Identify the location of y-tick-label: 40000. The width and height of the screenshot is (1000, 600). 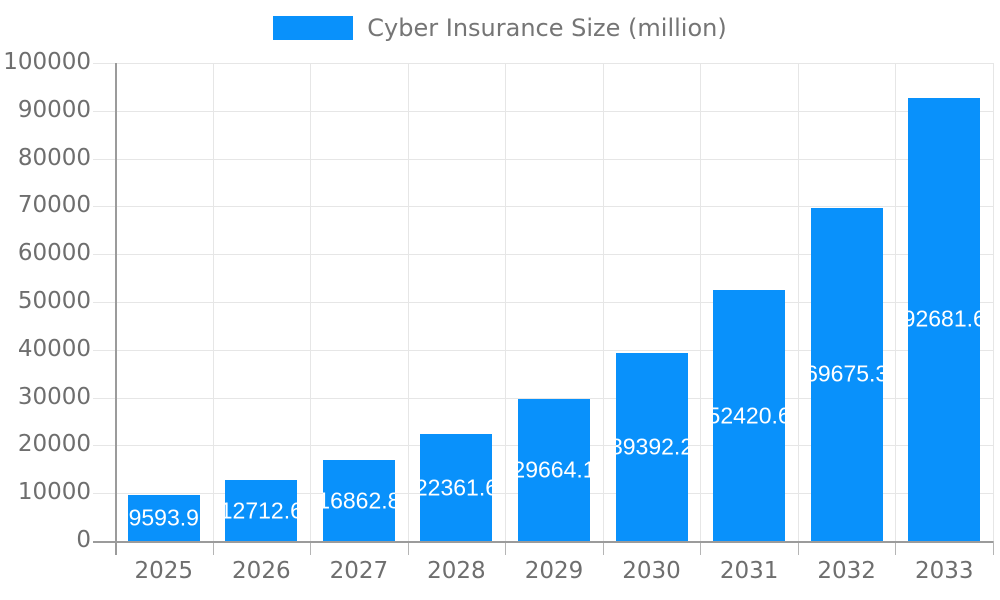
(54, 348).